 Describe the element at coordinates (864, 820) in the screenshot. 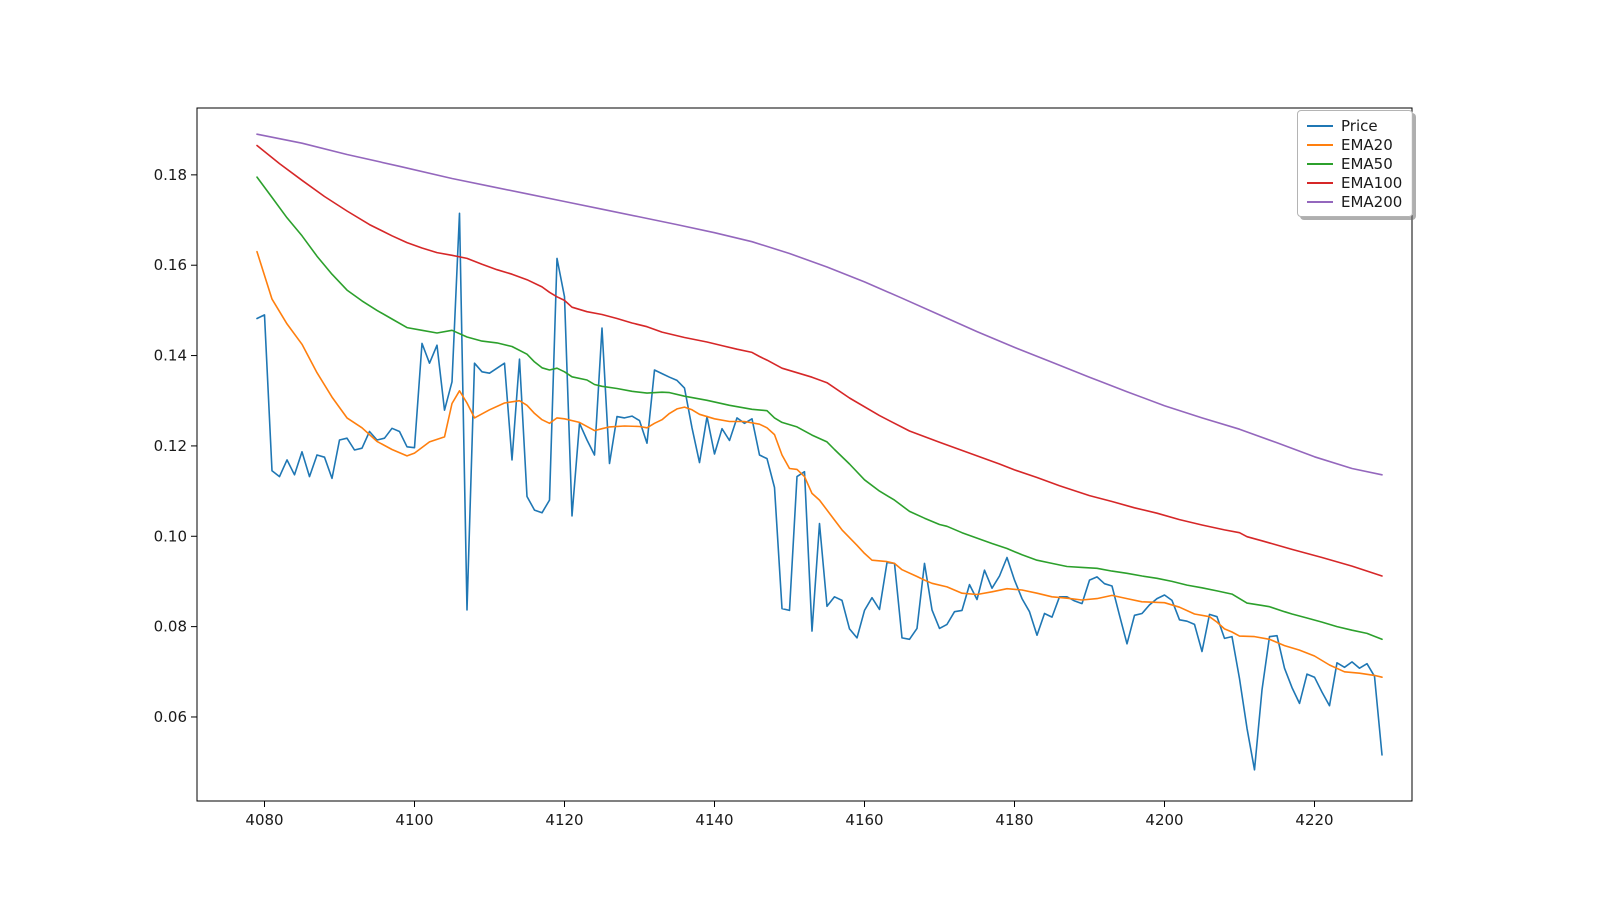

I see `x-tick-label: 4160` at that location.